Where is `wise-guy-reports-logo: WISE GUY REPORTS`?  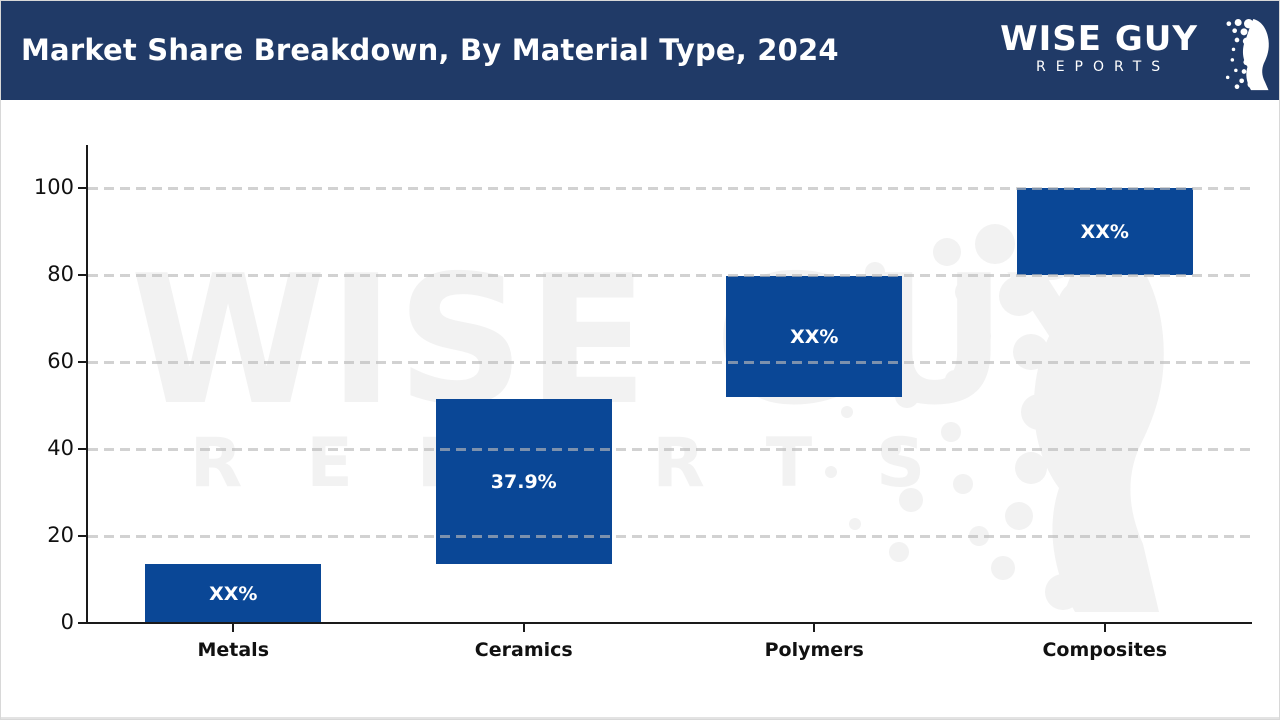
wise-guy-reports-logo: WISE GUY REPORTS is located at coordinates (1136, 50).